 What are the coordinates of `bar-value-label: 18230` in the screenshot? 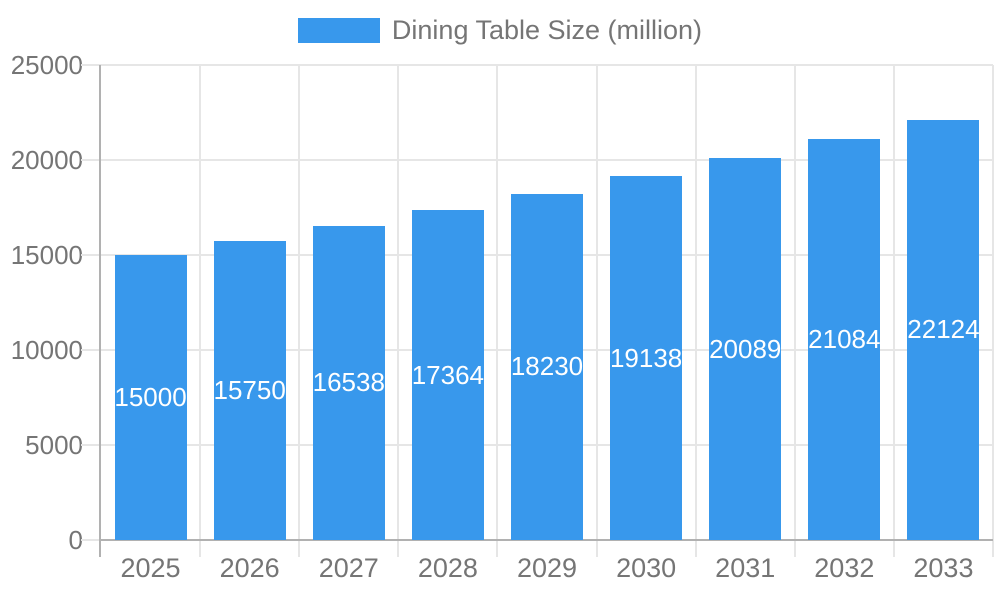 It's located at (547, 366).